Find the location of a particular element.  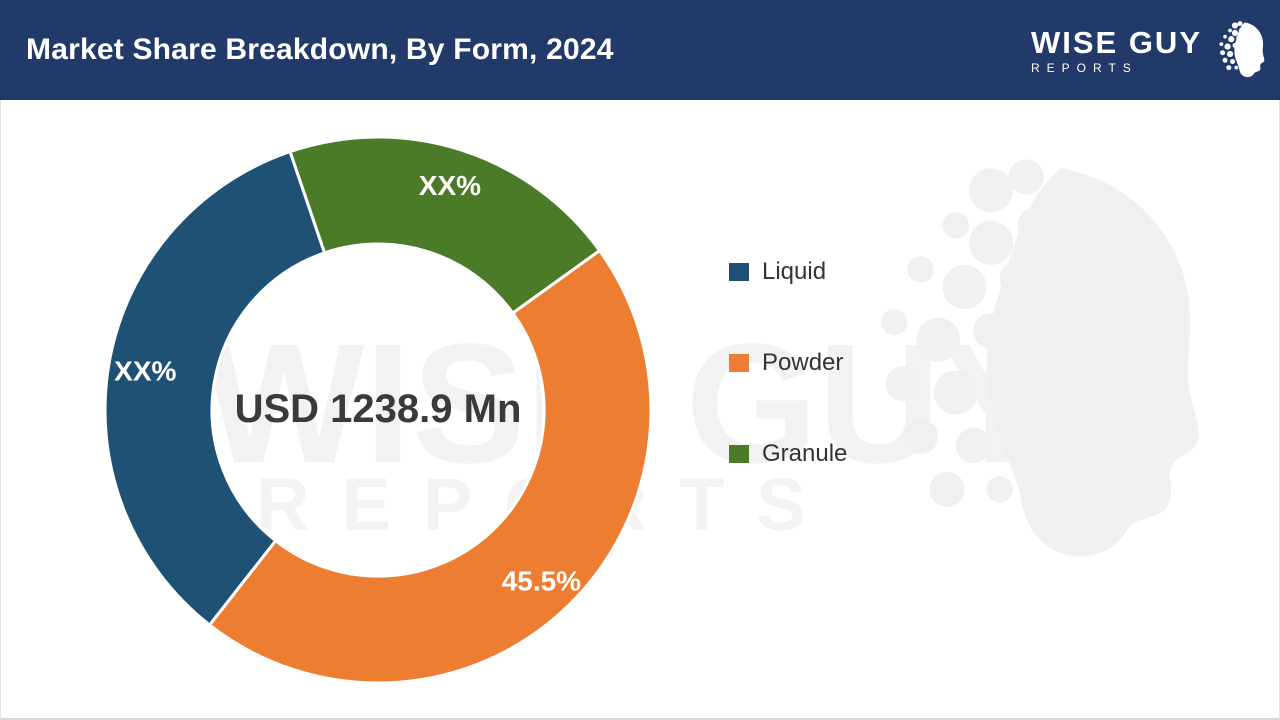

legend-item-liquid: Liquid is located at coordinates (788, 272).